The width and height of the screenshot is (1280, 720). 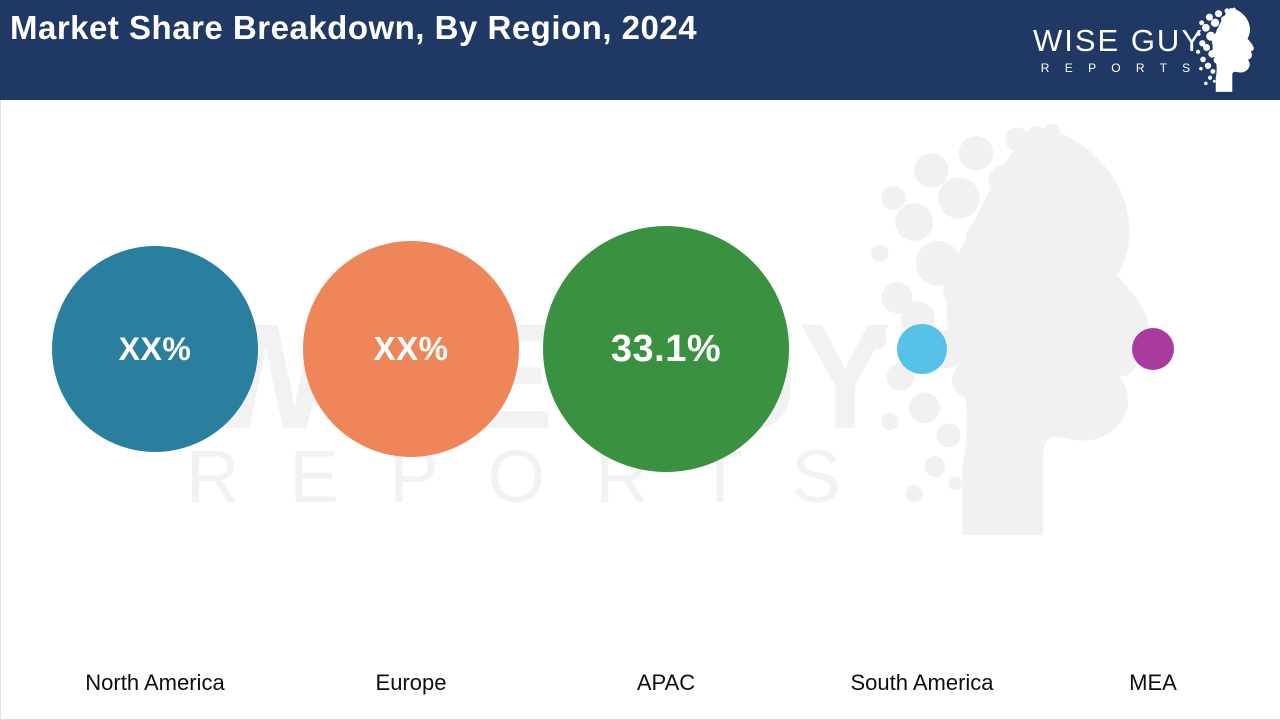 I want to click on category-label-south-america: South America, so click(x=922, y=682).